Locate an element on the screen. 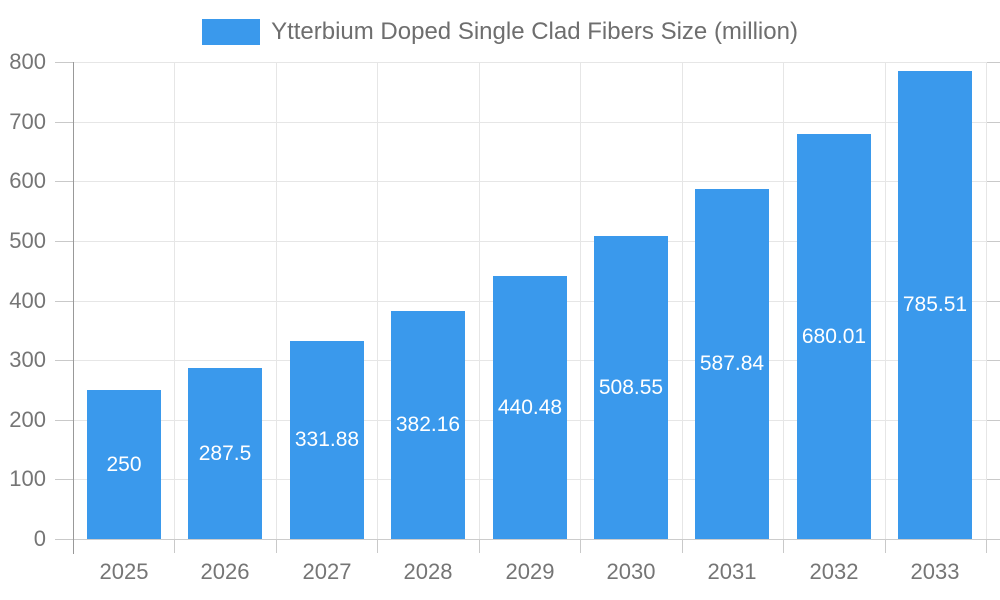  y-axis-label: 200 is located at coordinates (27, 419).